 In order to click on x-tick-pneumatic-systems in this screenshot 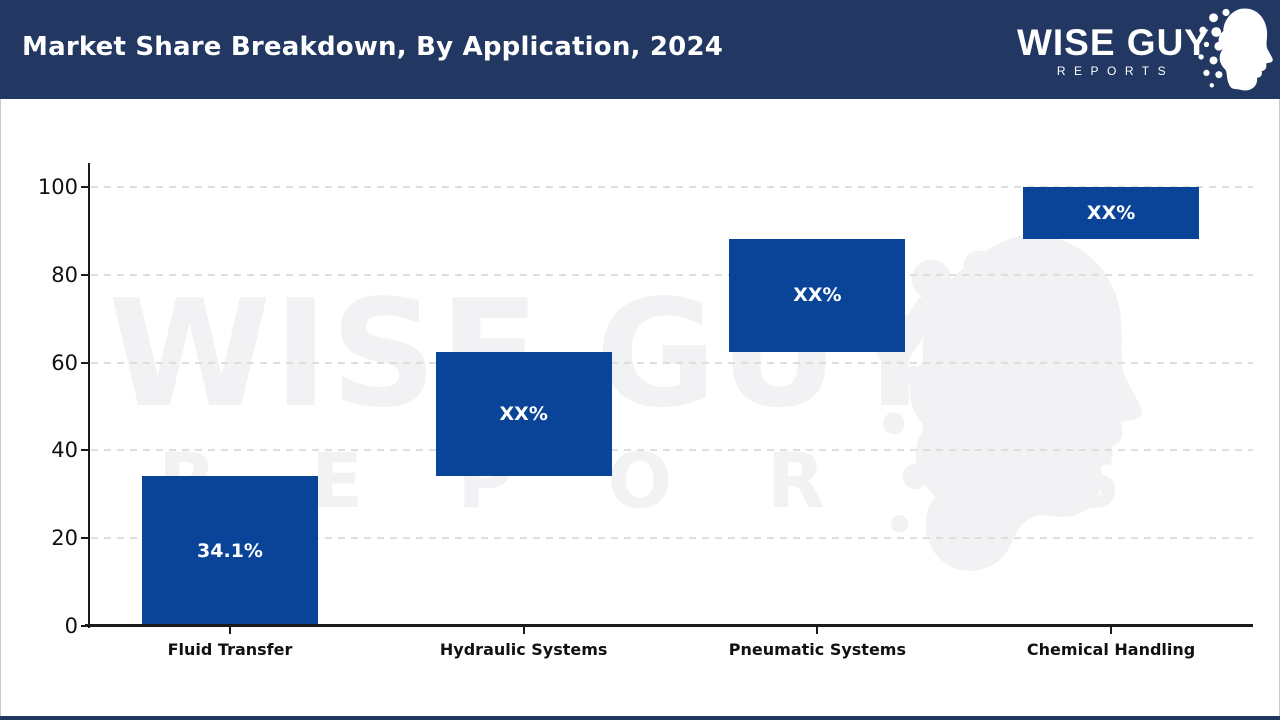, I will do `click(817, 630)`.